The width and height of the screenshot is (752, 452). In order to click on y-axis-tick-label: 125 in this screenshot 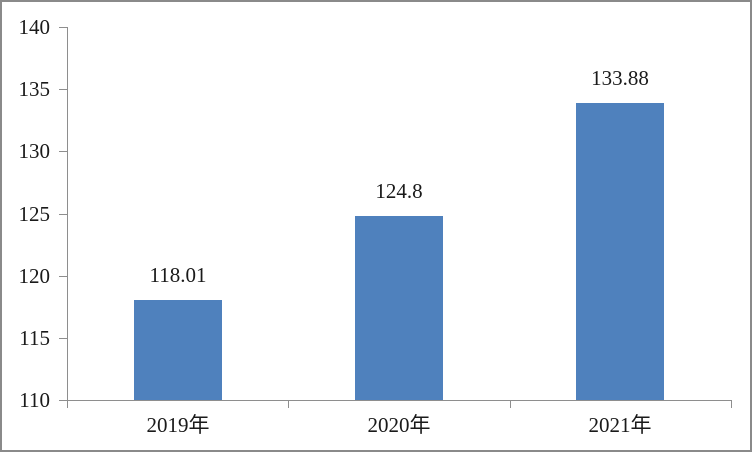, I will do `click(34, 214)`.